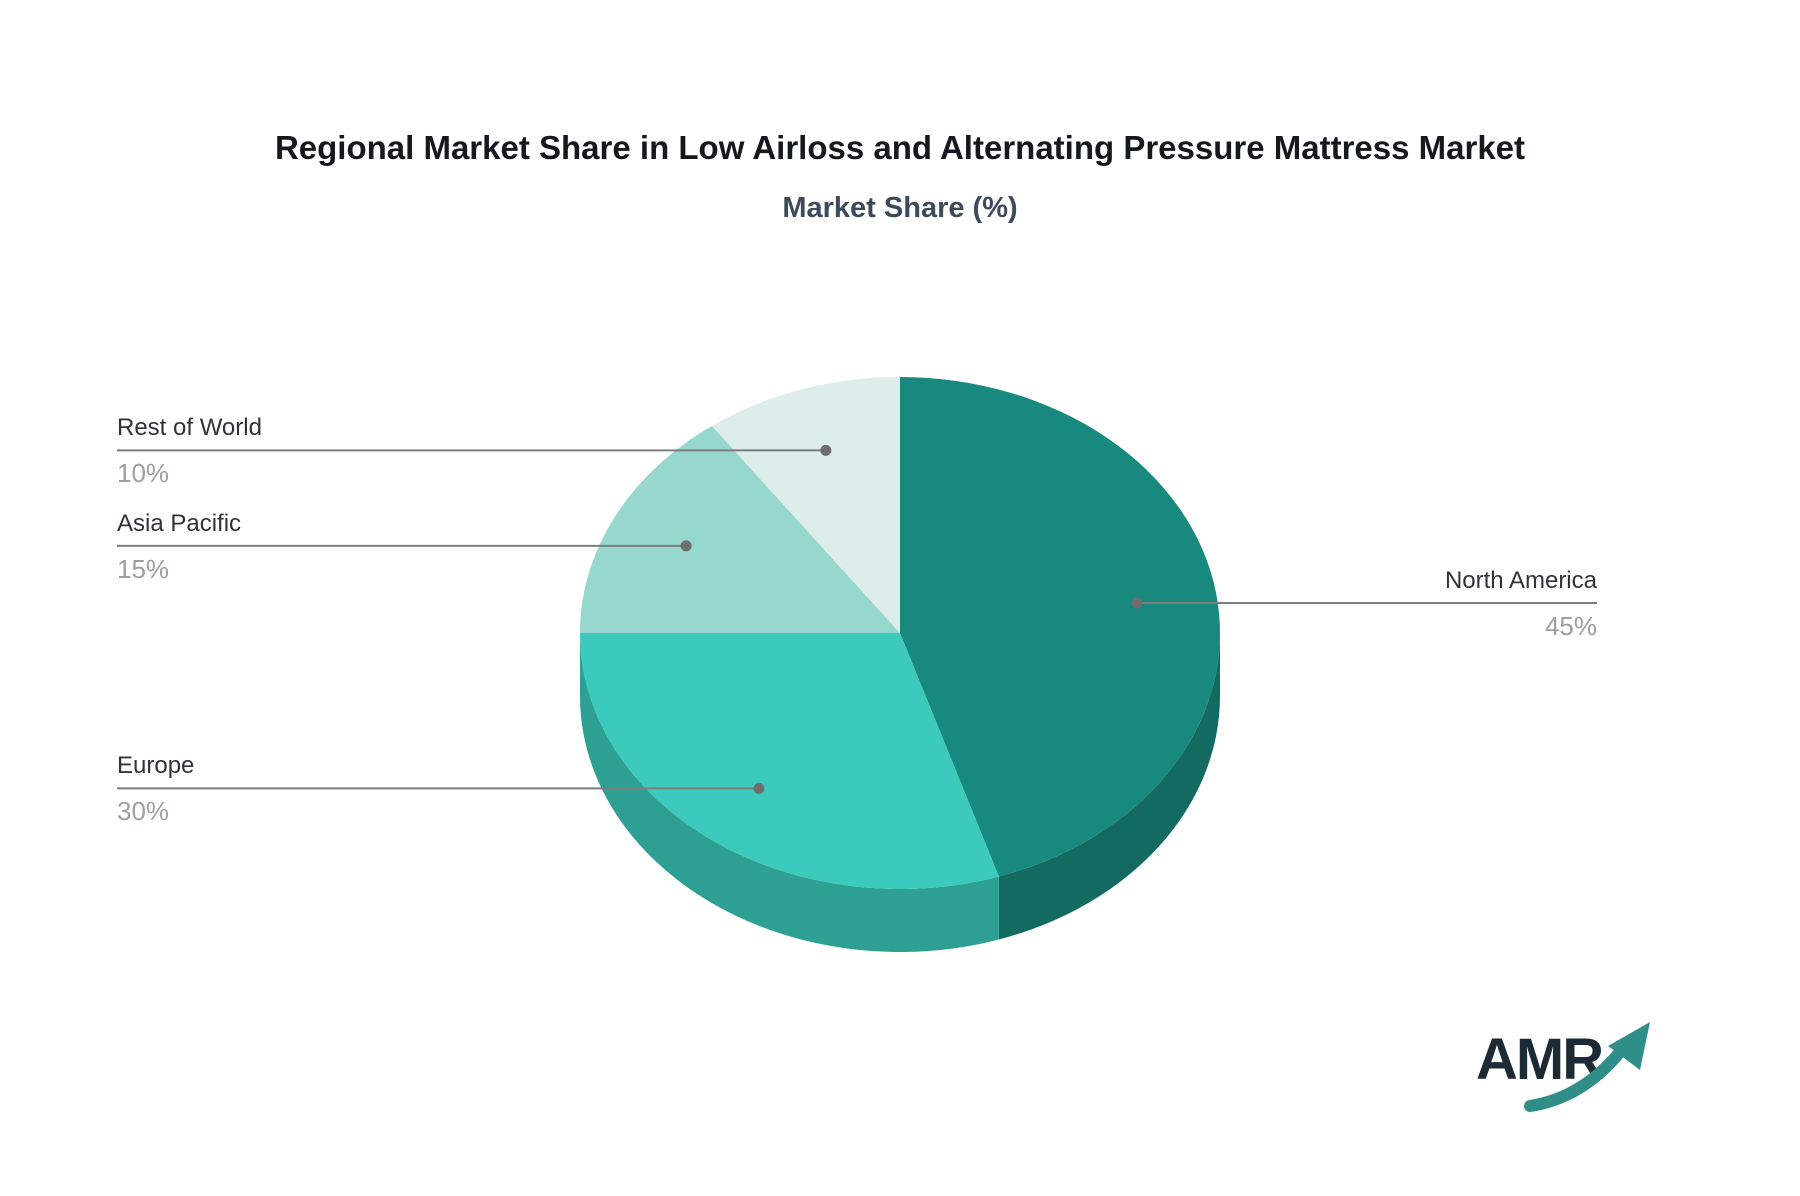  What do you see at coordinates (805, 505) in the screenshot?
I see `pie-slice-rest-of-world` at bounding box center [805, 505].